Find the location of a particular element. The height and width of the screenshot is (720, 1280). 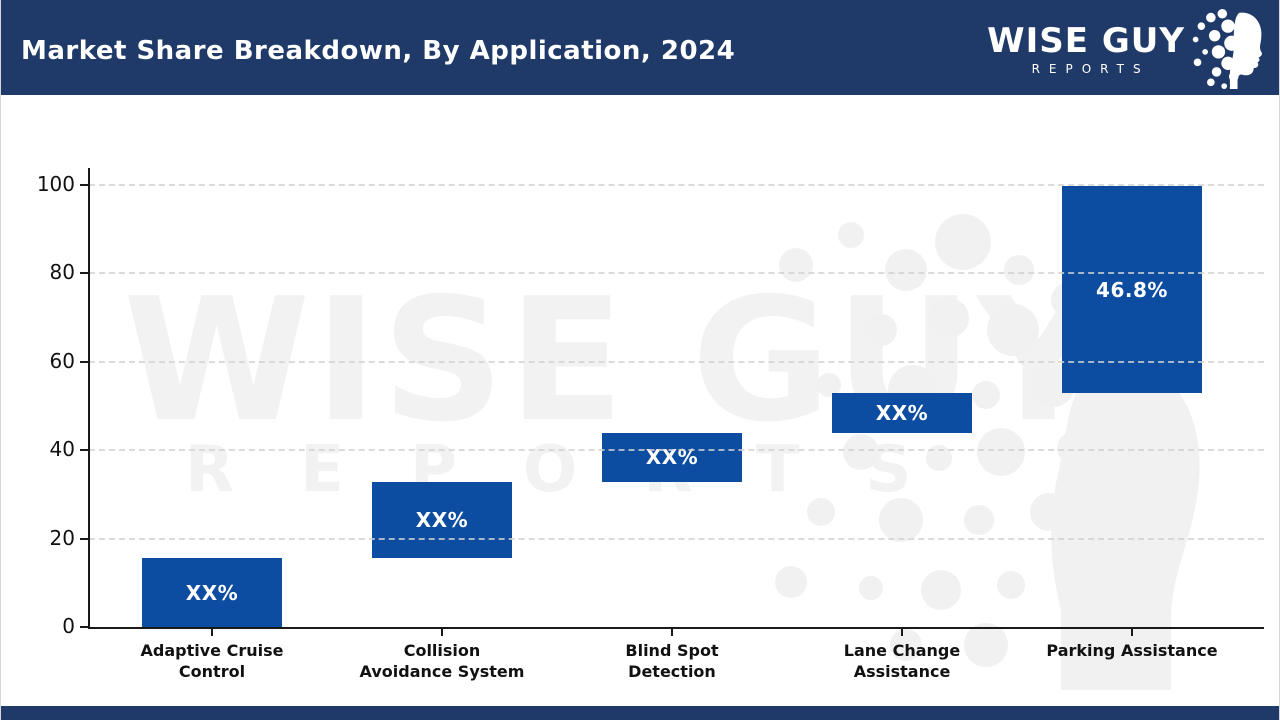

bar-4: XX% is located at coordinates (902, 413).